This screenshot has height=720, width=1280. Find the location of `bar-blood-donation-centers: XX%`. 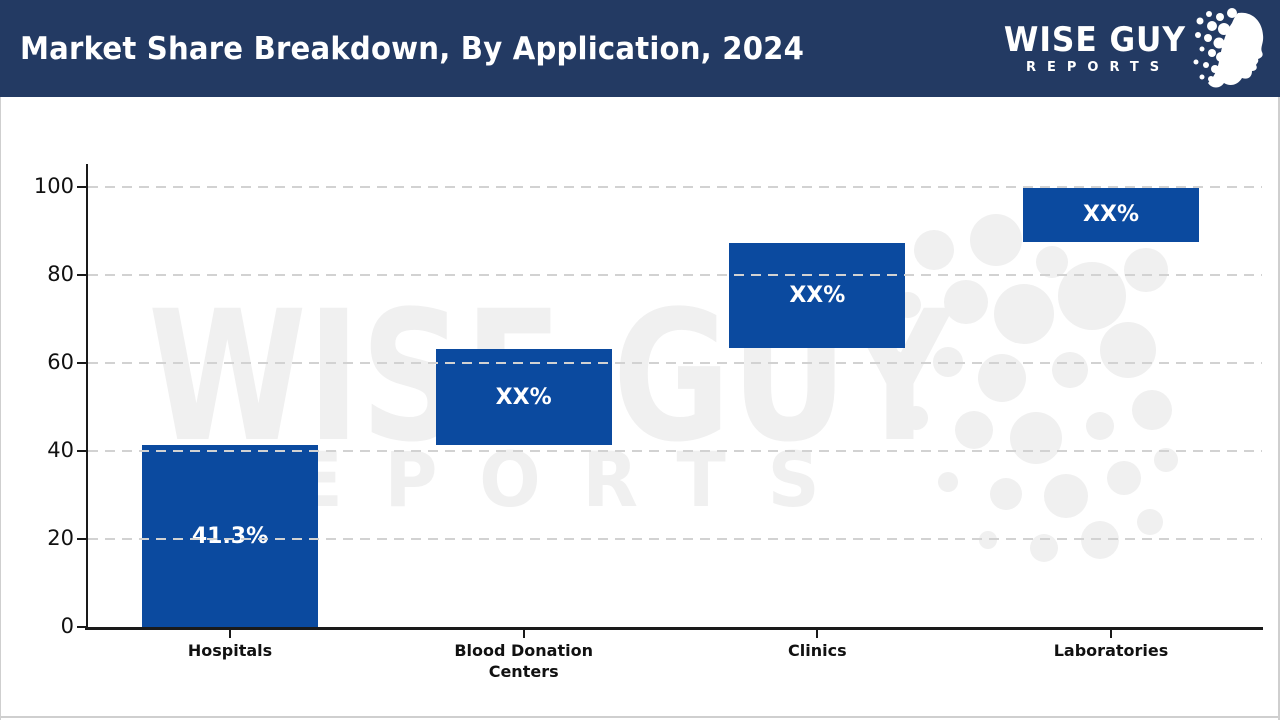

bar-blood-donation-centers: XX% is located at coordinates (523, 397).